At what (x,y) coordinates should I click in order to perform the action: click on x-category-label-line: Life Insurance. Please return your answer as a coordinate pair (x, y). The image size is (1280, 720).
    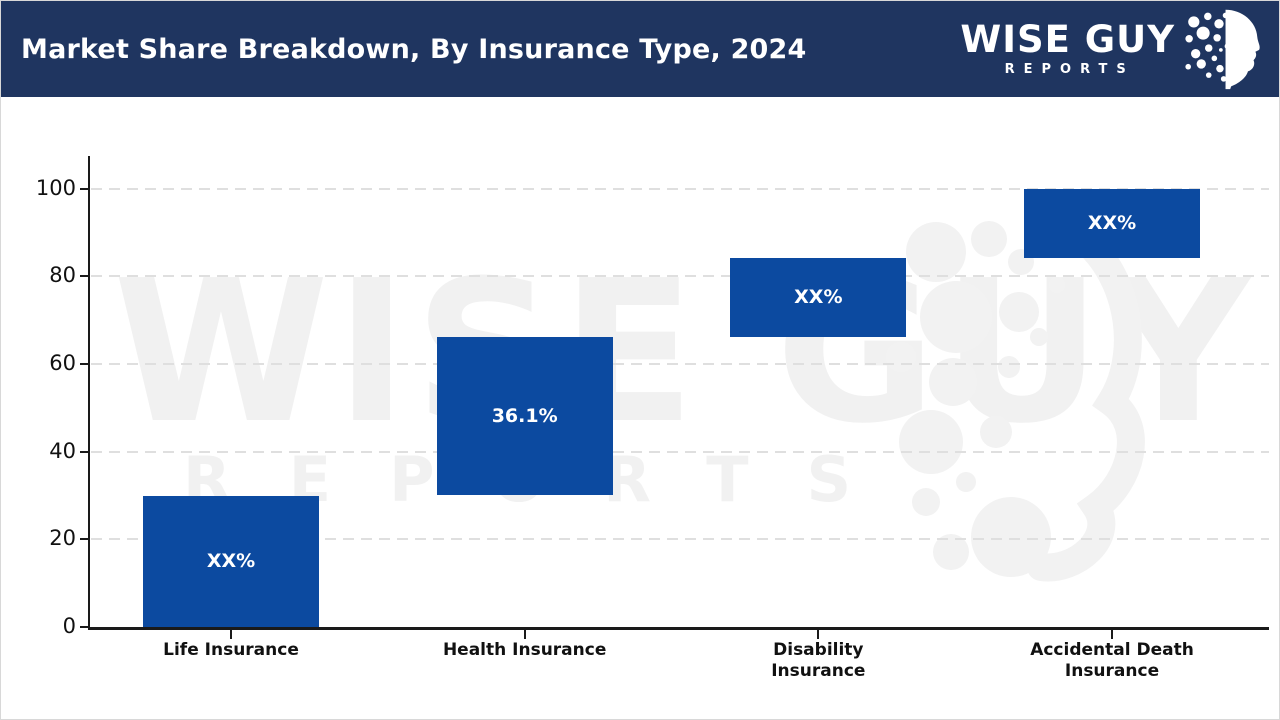
    Looking at the image, I should click on (231, 650).